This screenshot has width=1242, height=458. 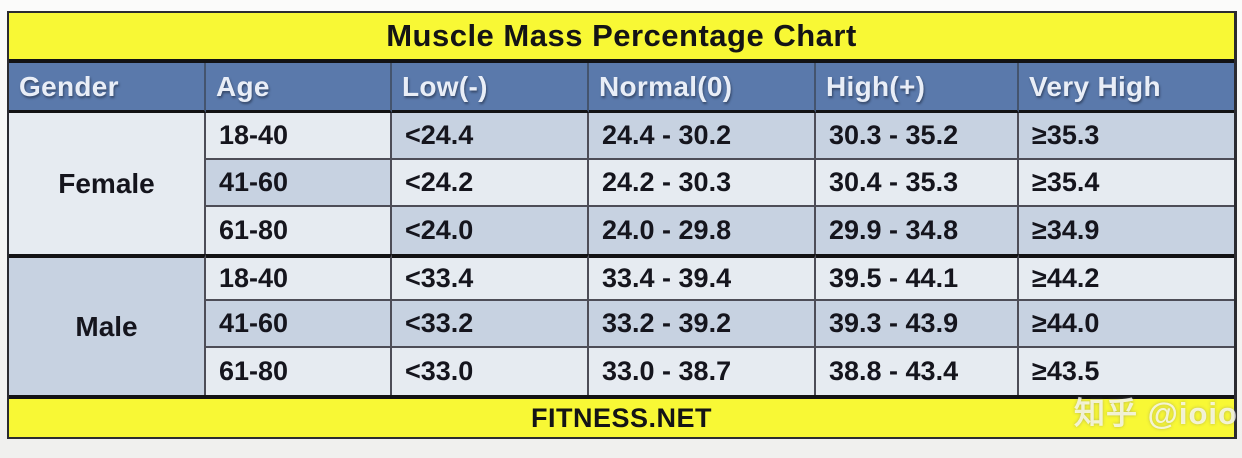 I want to click on cell-female-18-40-high: 30.3 - 35.2, so click(x=917, y=136).